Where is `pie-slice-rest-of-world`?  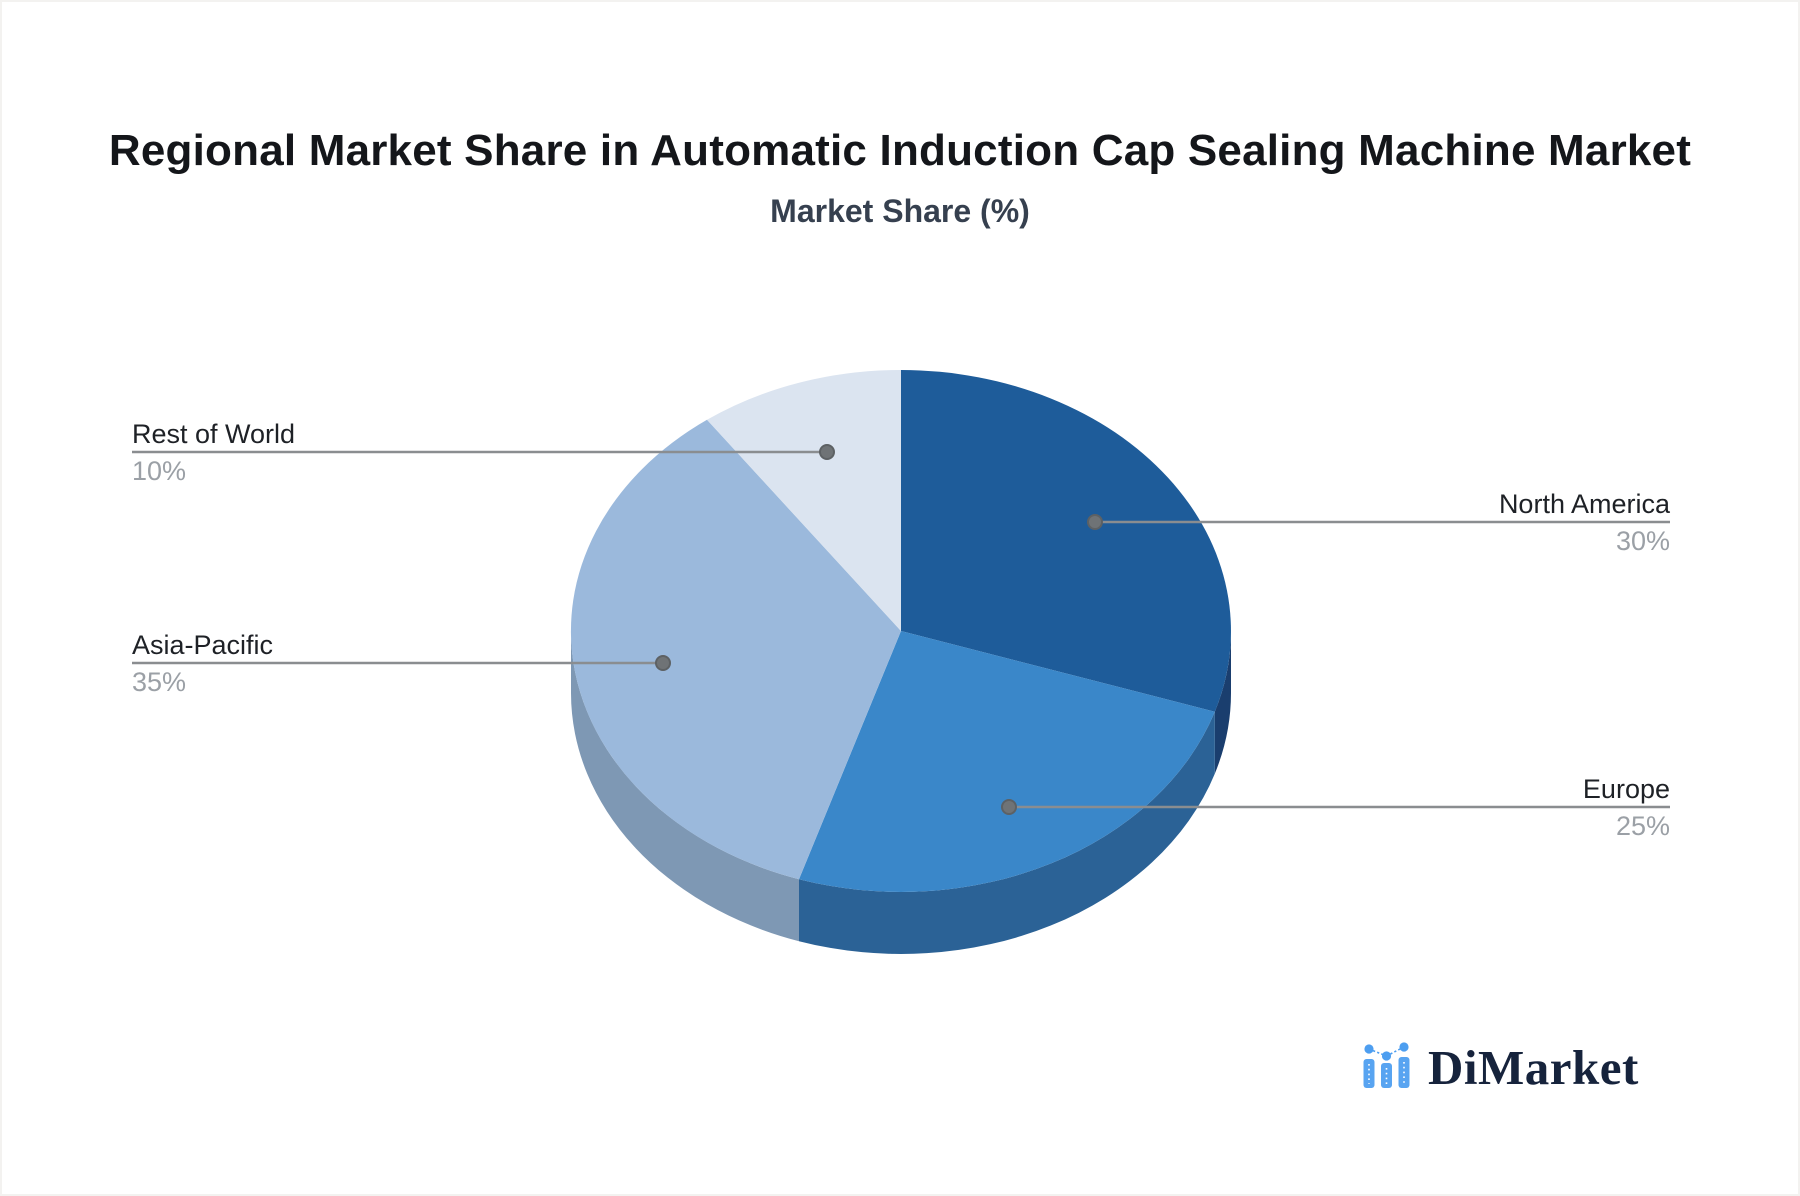 pie-slice-rest-of-world is located at coordinates (804, 500).